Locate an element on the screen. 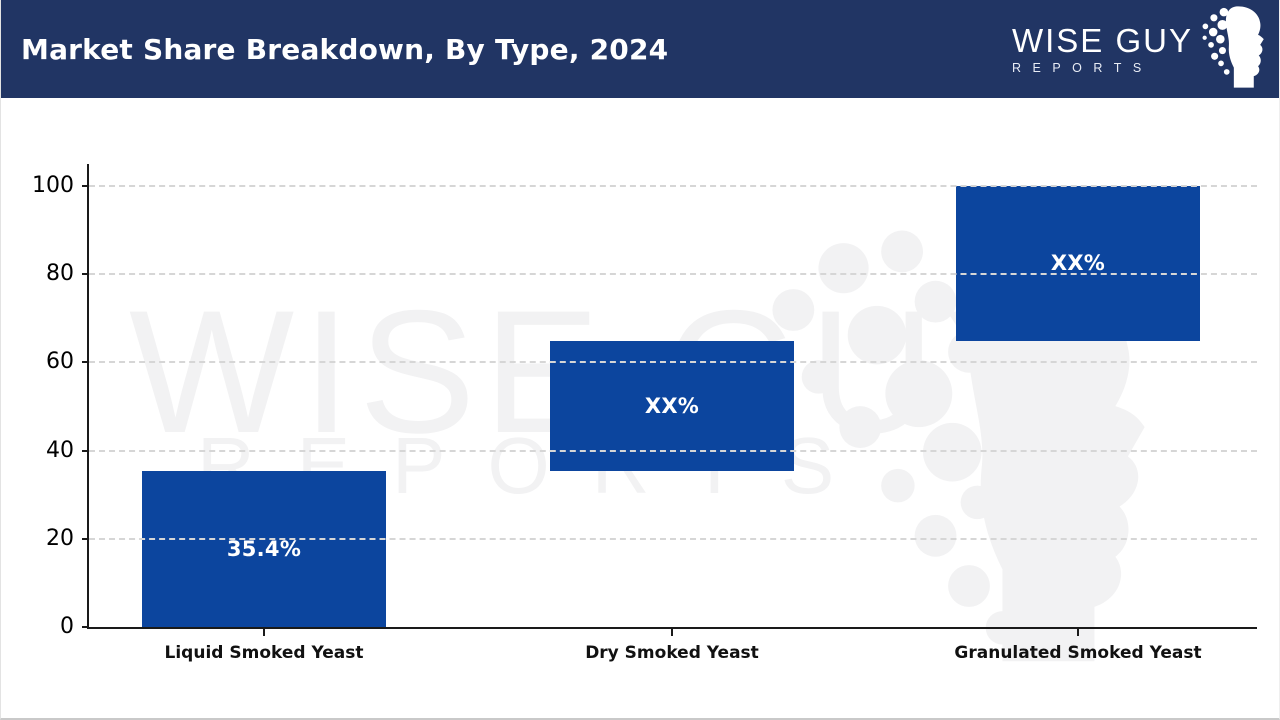  y-tick-label: 60 is located at coordinates (60, 362).